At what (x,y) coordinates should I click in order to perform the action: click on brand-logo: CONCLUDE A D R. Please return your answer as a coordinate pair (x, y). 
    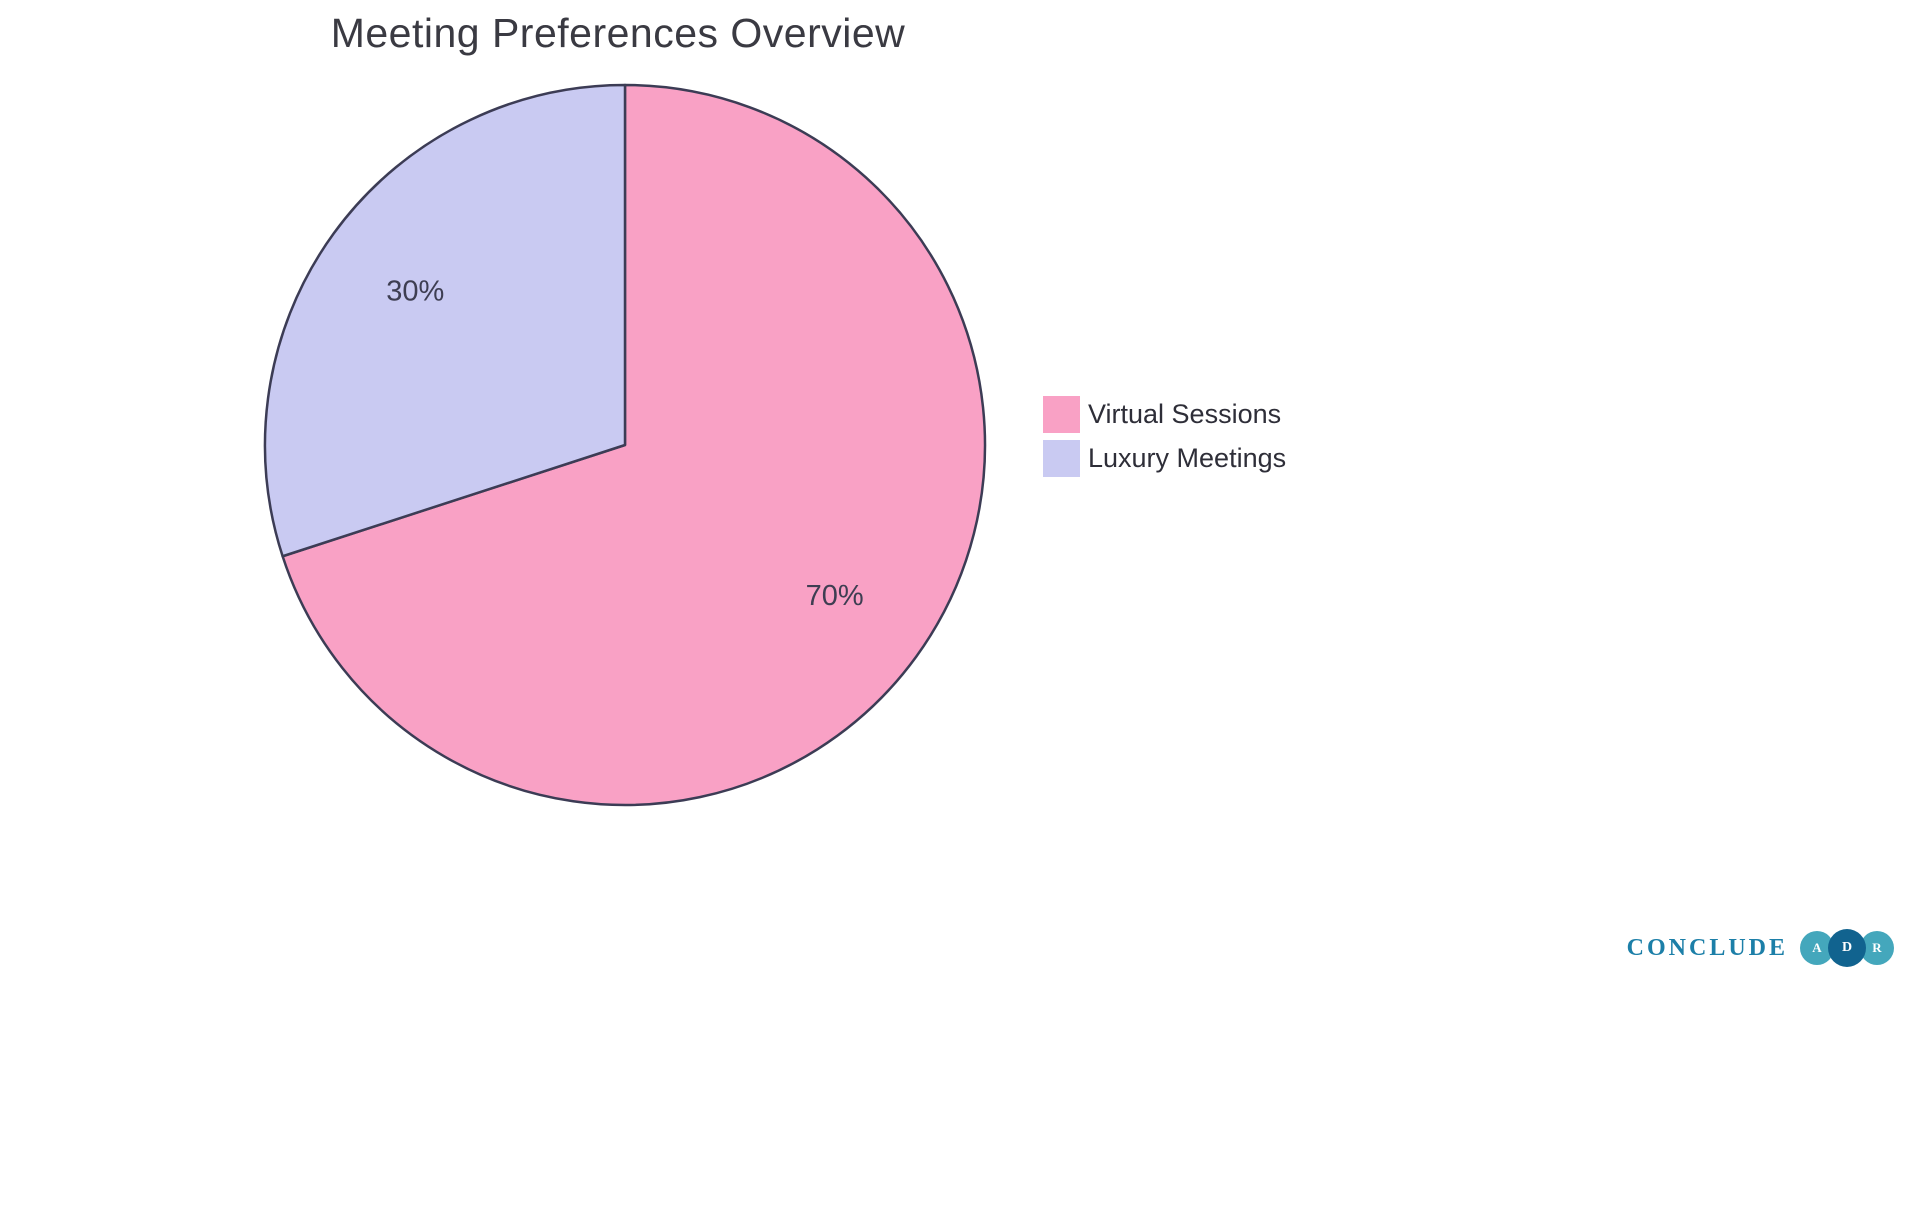
    Looking at the image, I should click on (1760, 948).